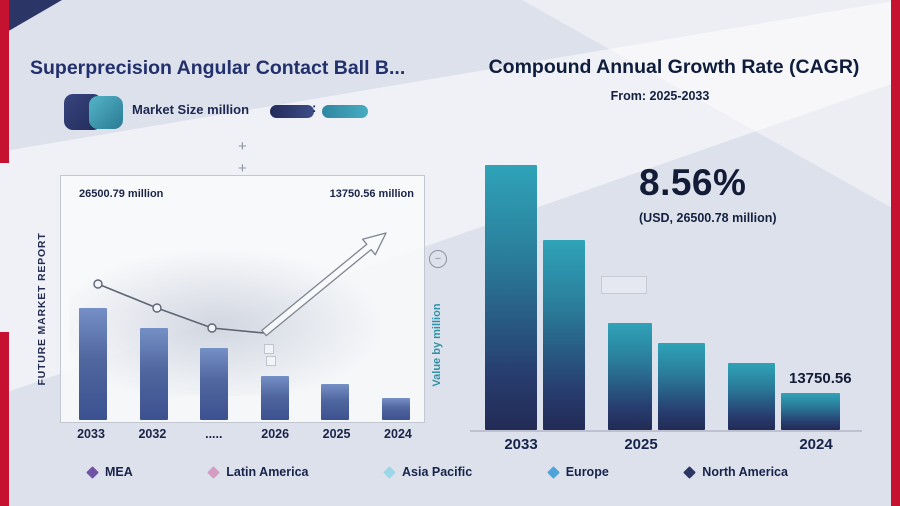 This screenshot has height=506, width=900. Describe the element at coordinates (31, 18) in the screenshot. I see `corner-accent-triangle` at that location.